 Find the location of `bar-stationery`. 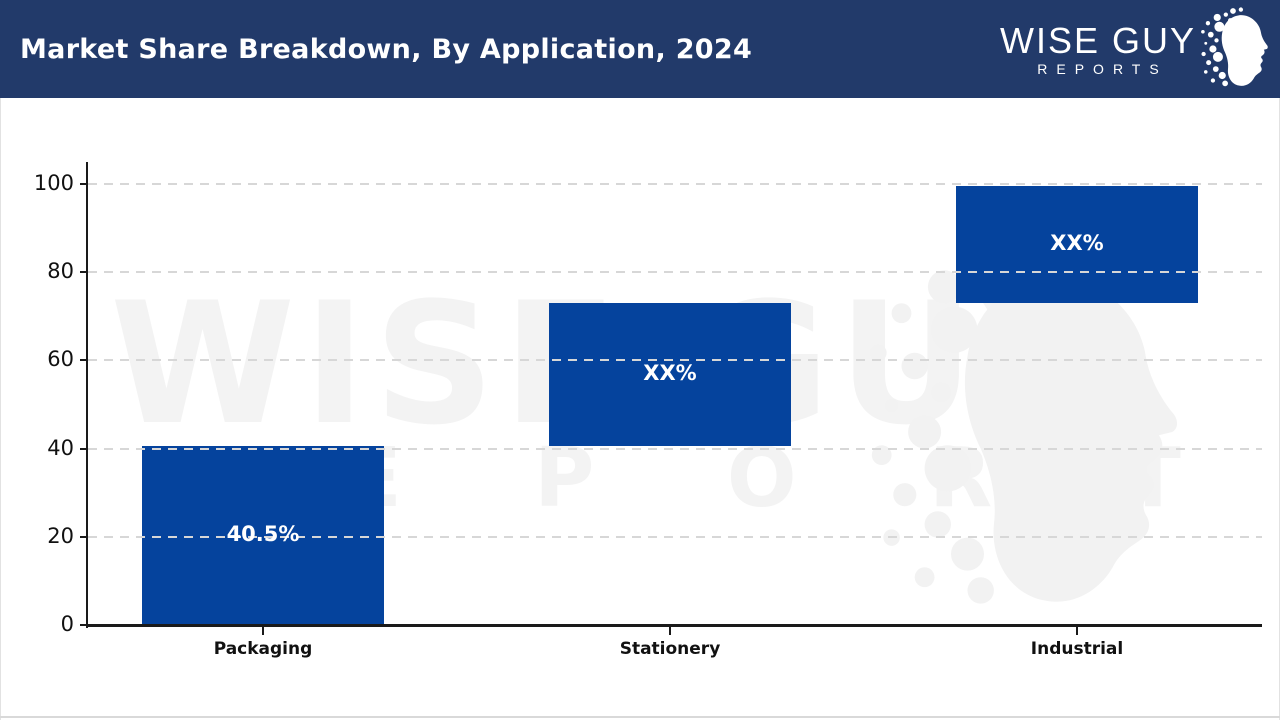

bar-stationery is located at coordinates (670, 375).